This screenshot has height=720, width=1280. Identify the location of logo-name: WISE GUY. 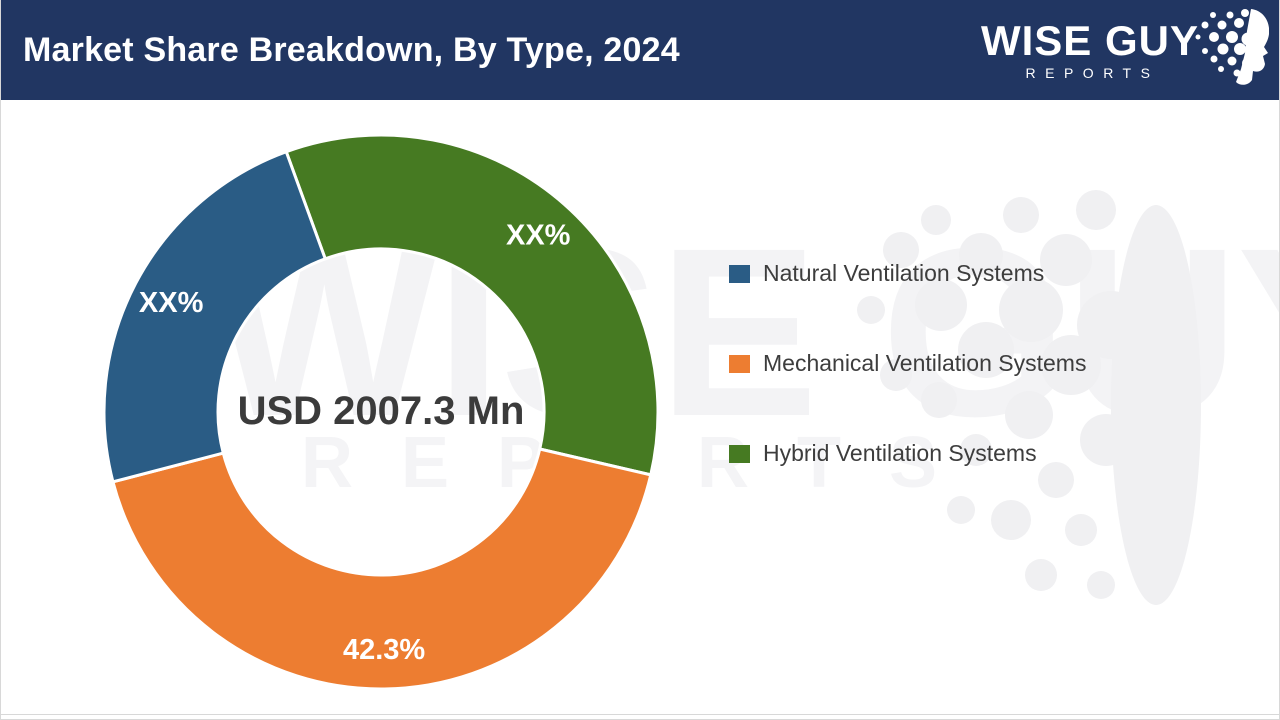
(1089, 40).